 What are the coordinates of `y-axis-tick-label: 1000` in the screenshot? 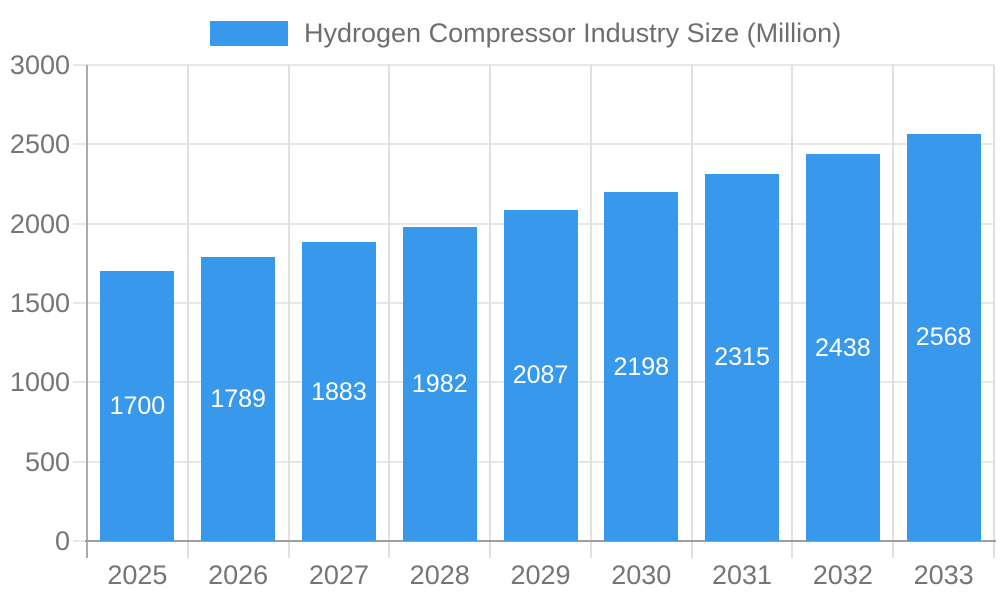 It's located at (39, 382).